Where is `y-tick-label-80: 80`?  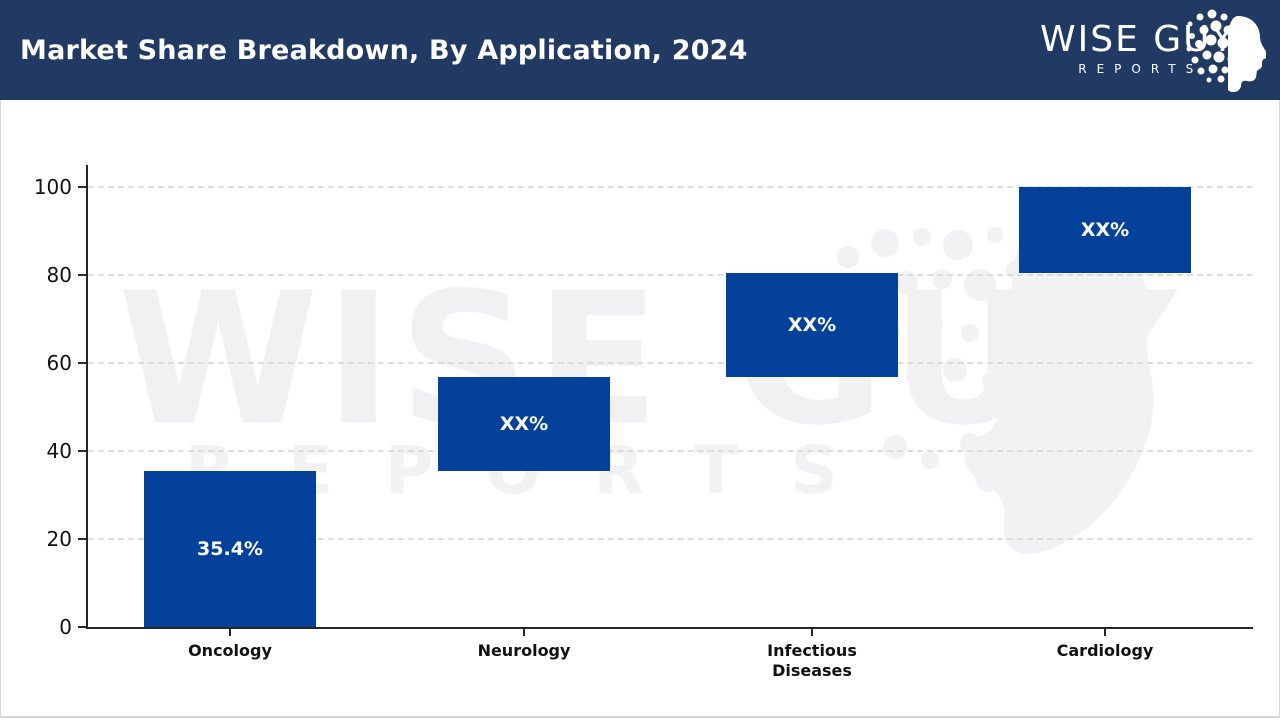
y-tick-label-80: 80 is located at coordinates (59, 275).